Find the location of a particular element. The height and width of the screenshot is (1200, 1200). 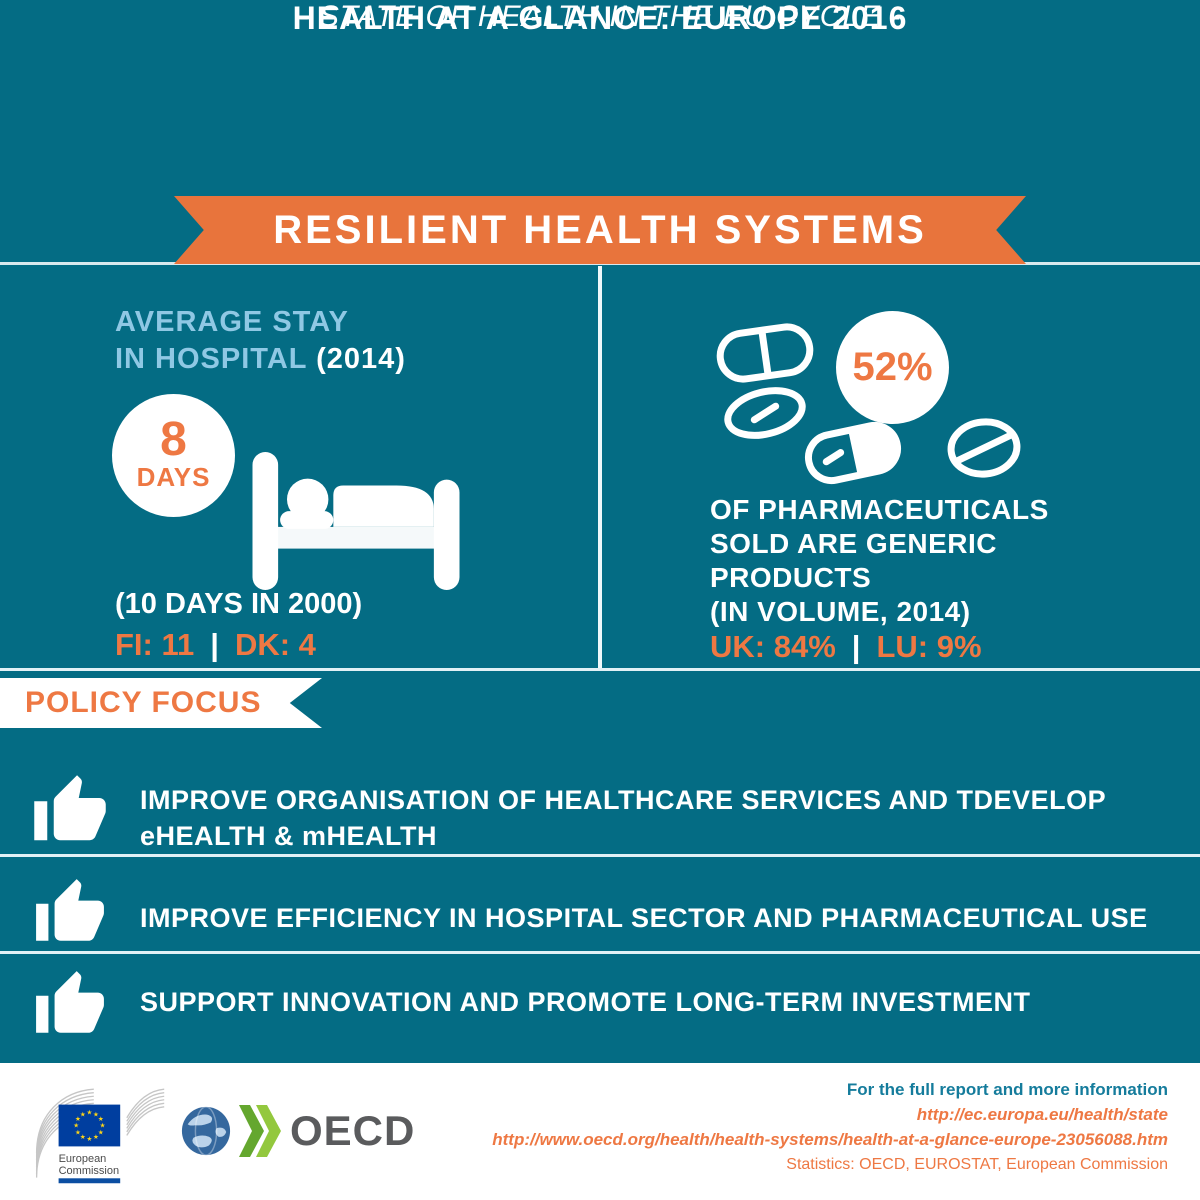

generics-stat-value: 52% is located at coordinates (892, 367).